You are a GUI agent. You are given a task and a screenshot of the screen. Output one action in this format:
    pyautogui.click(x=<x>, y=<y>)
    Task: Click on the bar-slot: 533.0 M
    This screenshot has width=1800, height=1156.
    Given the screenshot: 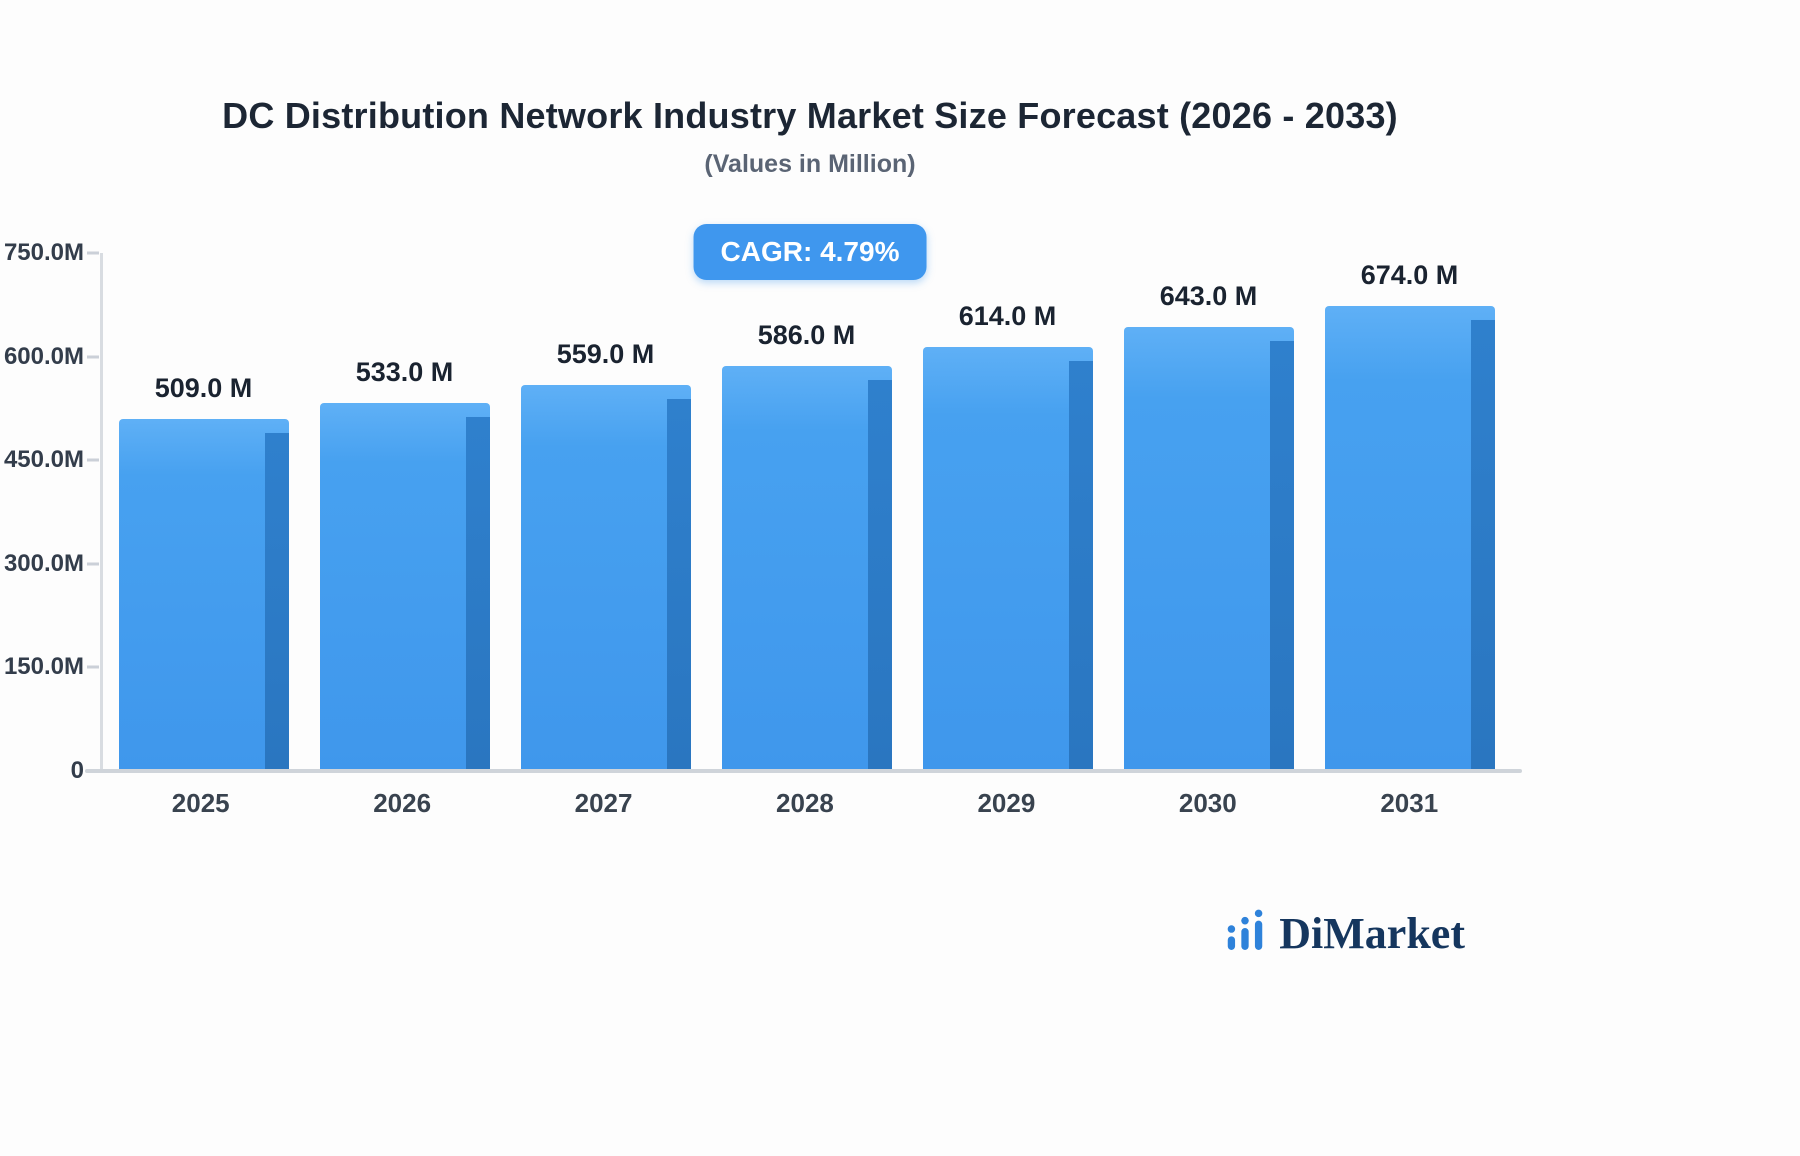 What is the action you would take?
    pyautogui.click(x=404, y=512)
    